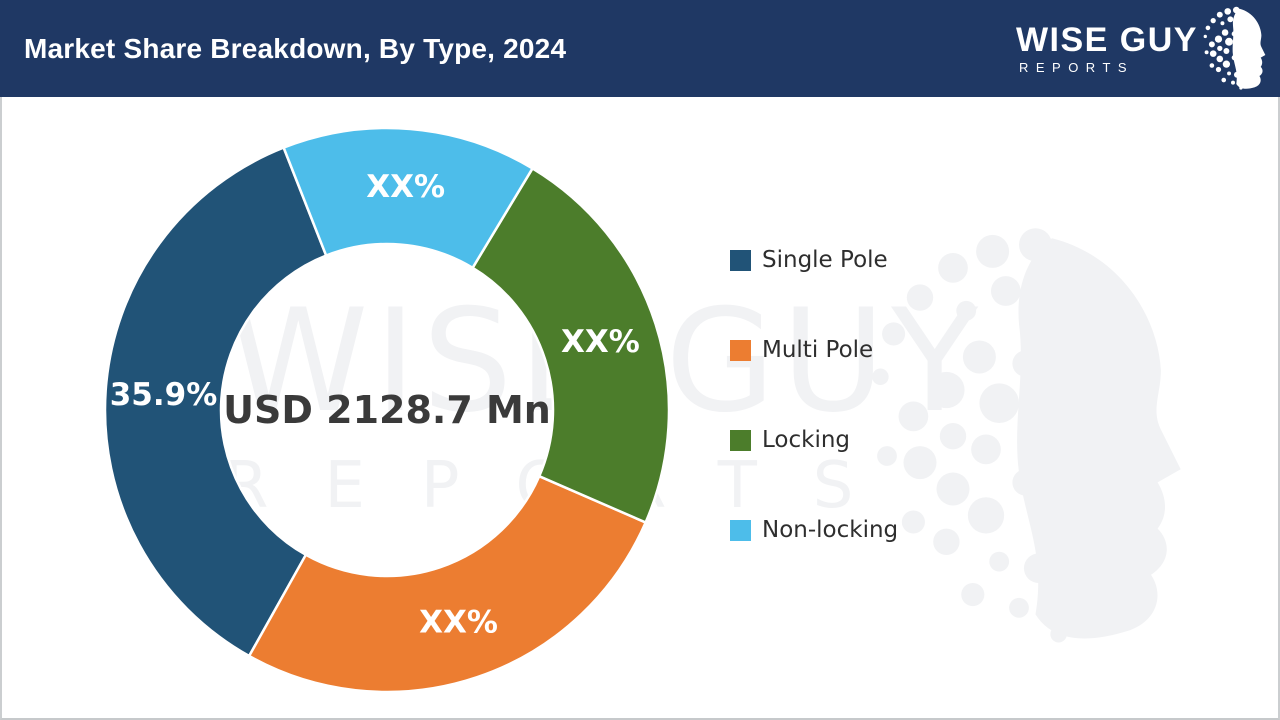 The width and height of the screenshot is (1280, 720). What do you see at coordinates (458, 622) in the screenshot?
I see `slice-label-multi-pole: XX%` at bounding box center [458, 622].